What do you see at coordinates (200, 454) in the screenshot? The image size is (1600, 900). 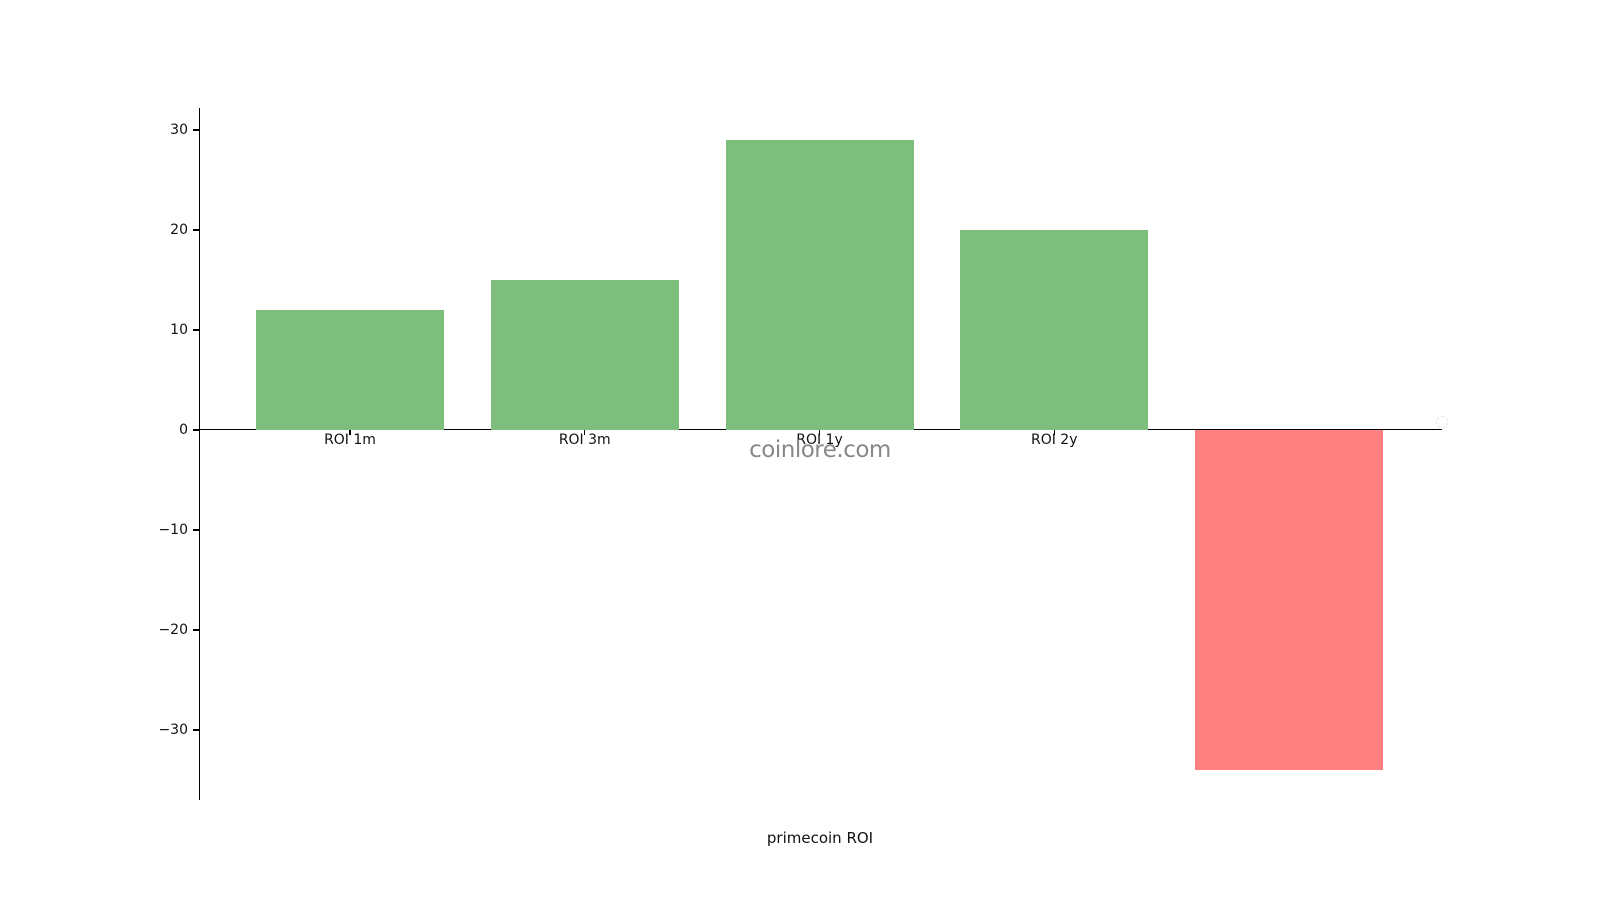 I see `y-axis-line` at bounding box center [200, 454].